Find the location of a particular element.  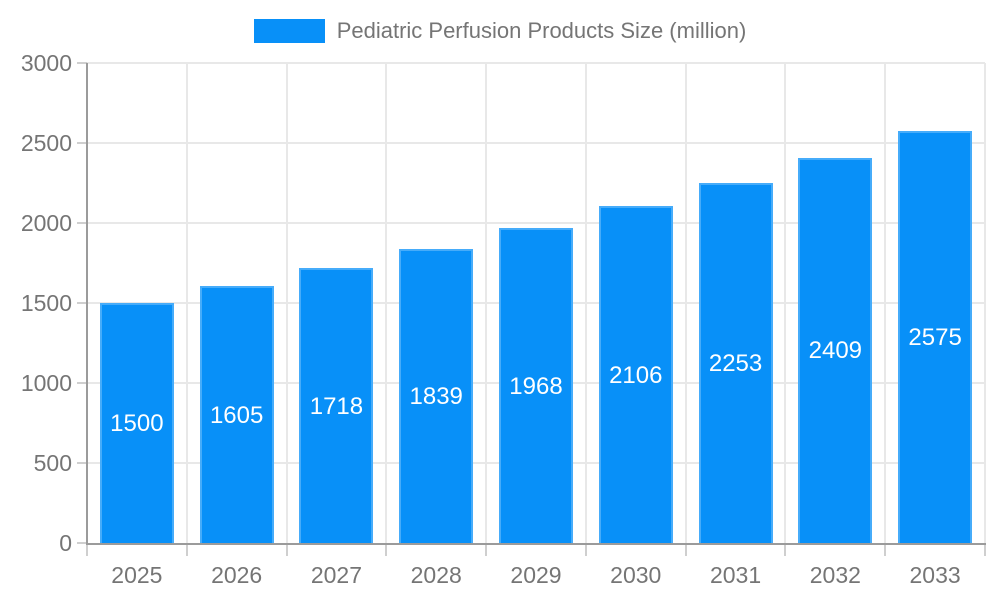

bar-2032: 2409 is located at coordinates (835, 350).